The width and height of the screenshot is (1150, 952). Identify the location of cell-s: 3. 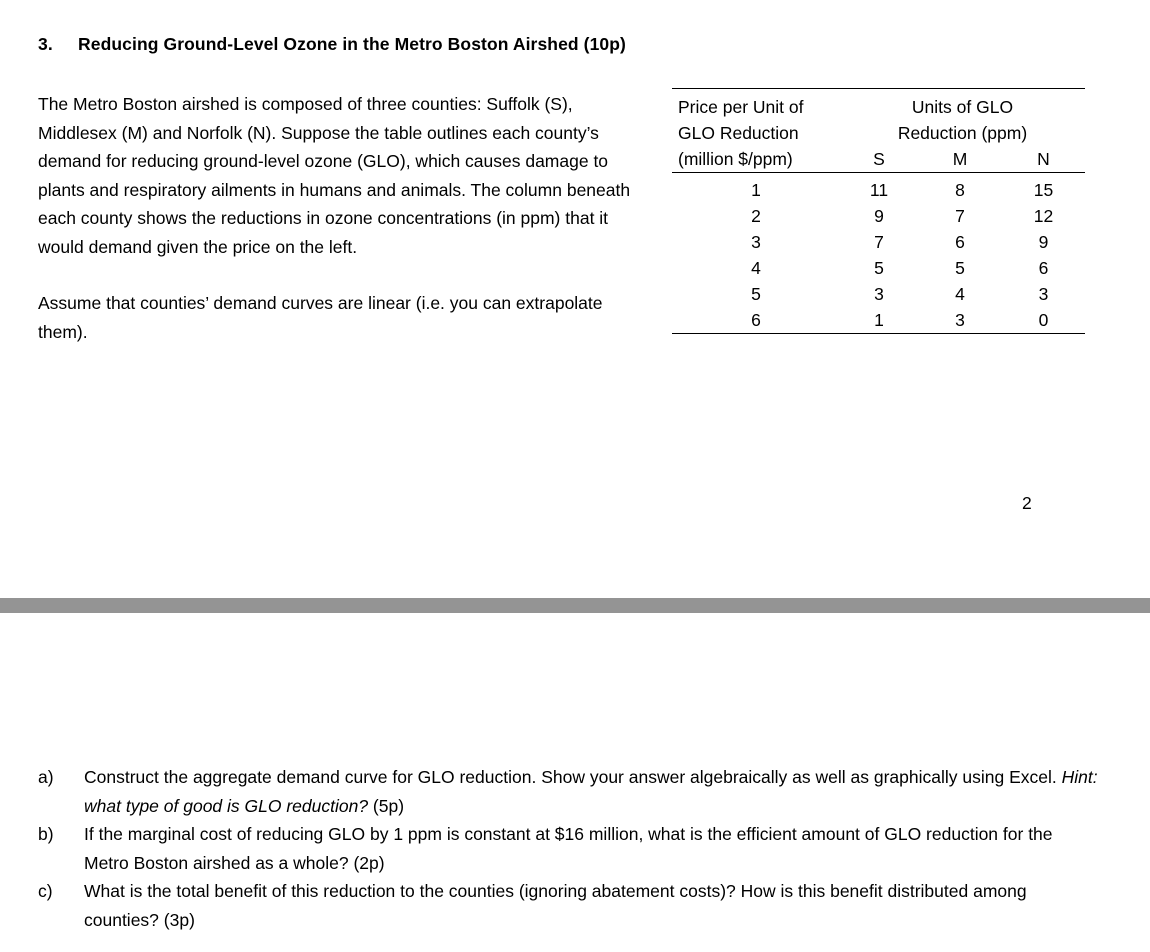
(879, 294).